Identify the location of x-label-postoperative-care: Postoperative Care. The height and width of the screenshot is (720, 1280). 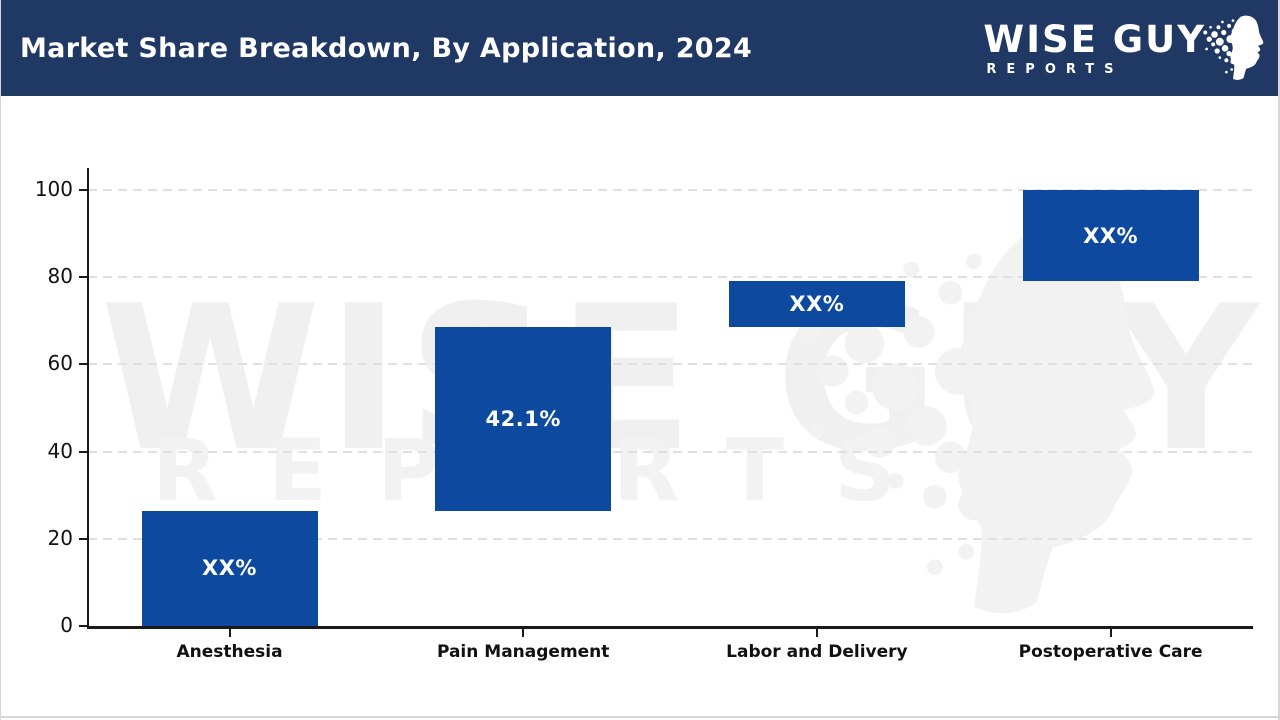
(1110, 652).